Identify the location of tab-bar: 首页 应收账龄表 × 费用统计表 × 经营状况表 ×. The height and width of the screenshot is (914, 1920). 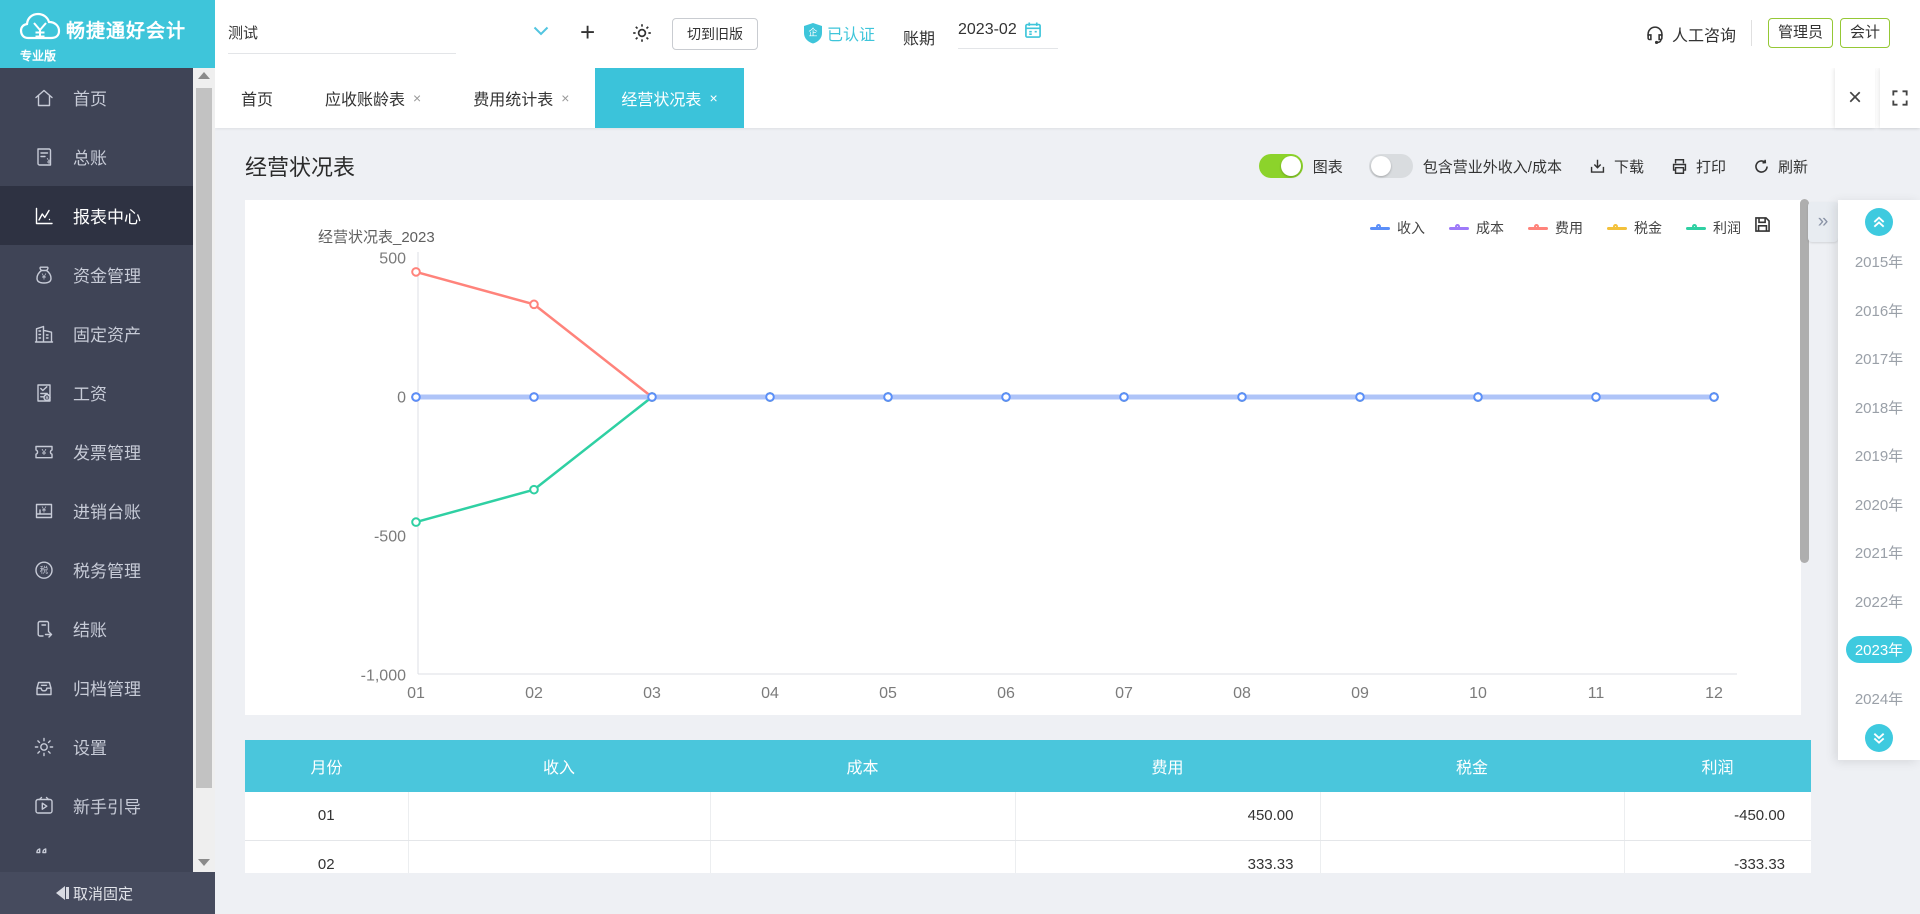
(1067, 98).